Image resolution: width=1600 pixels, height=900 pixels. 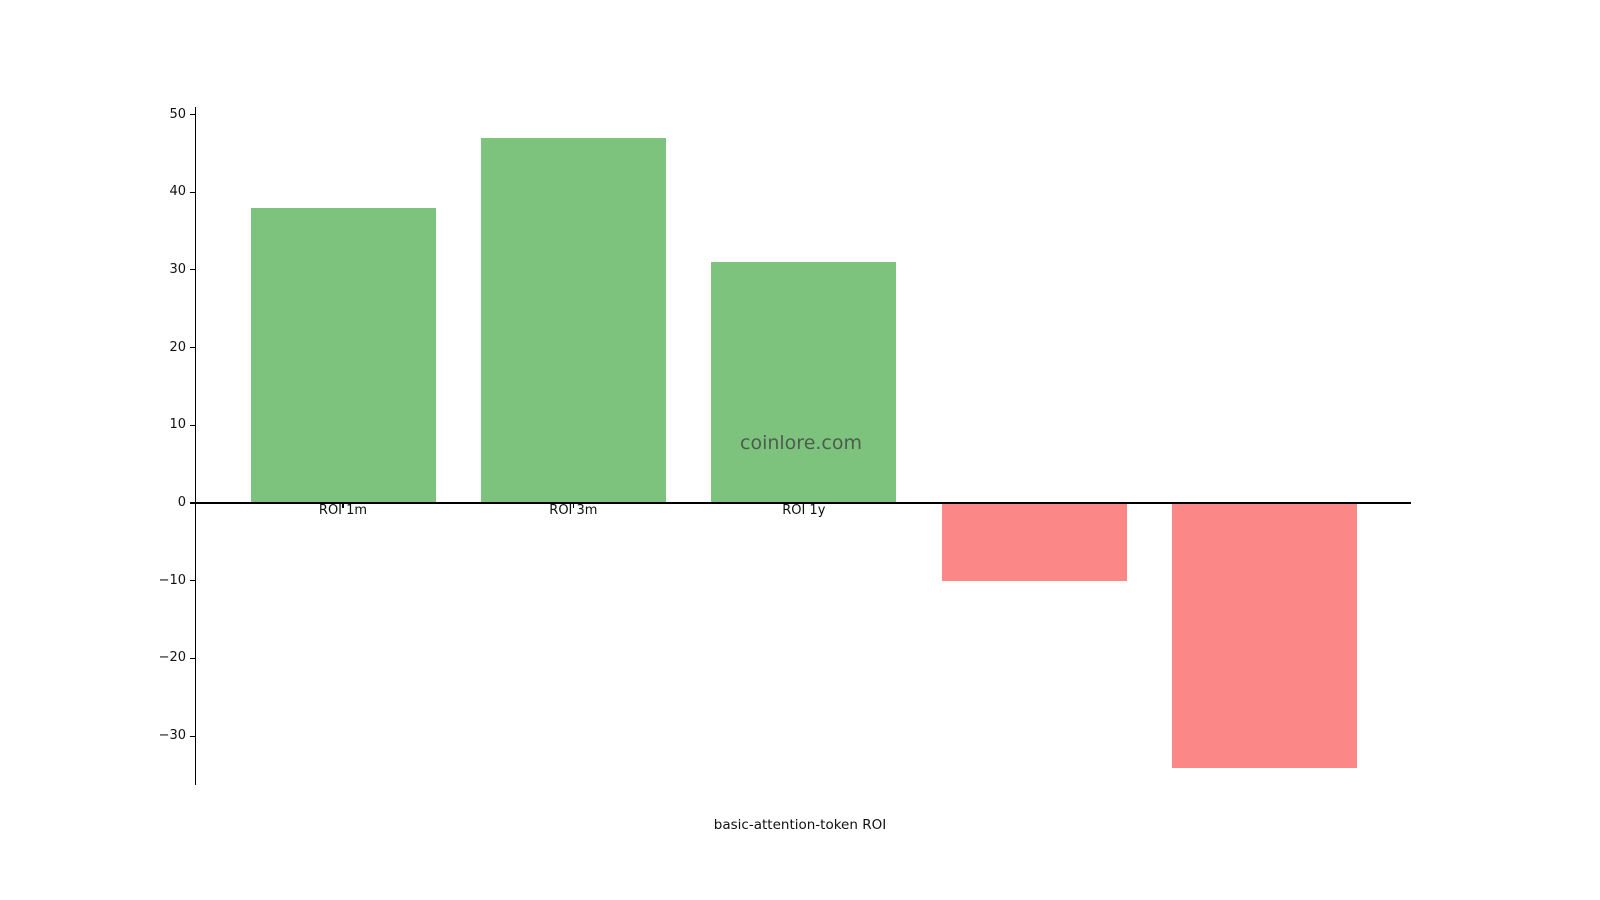 I want to click on y-tick-label: −30, so click(x=172, y=736).